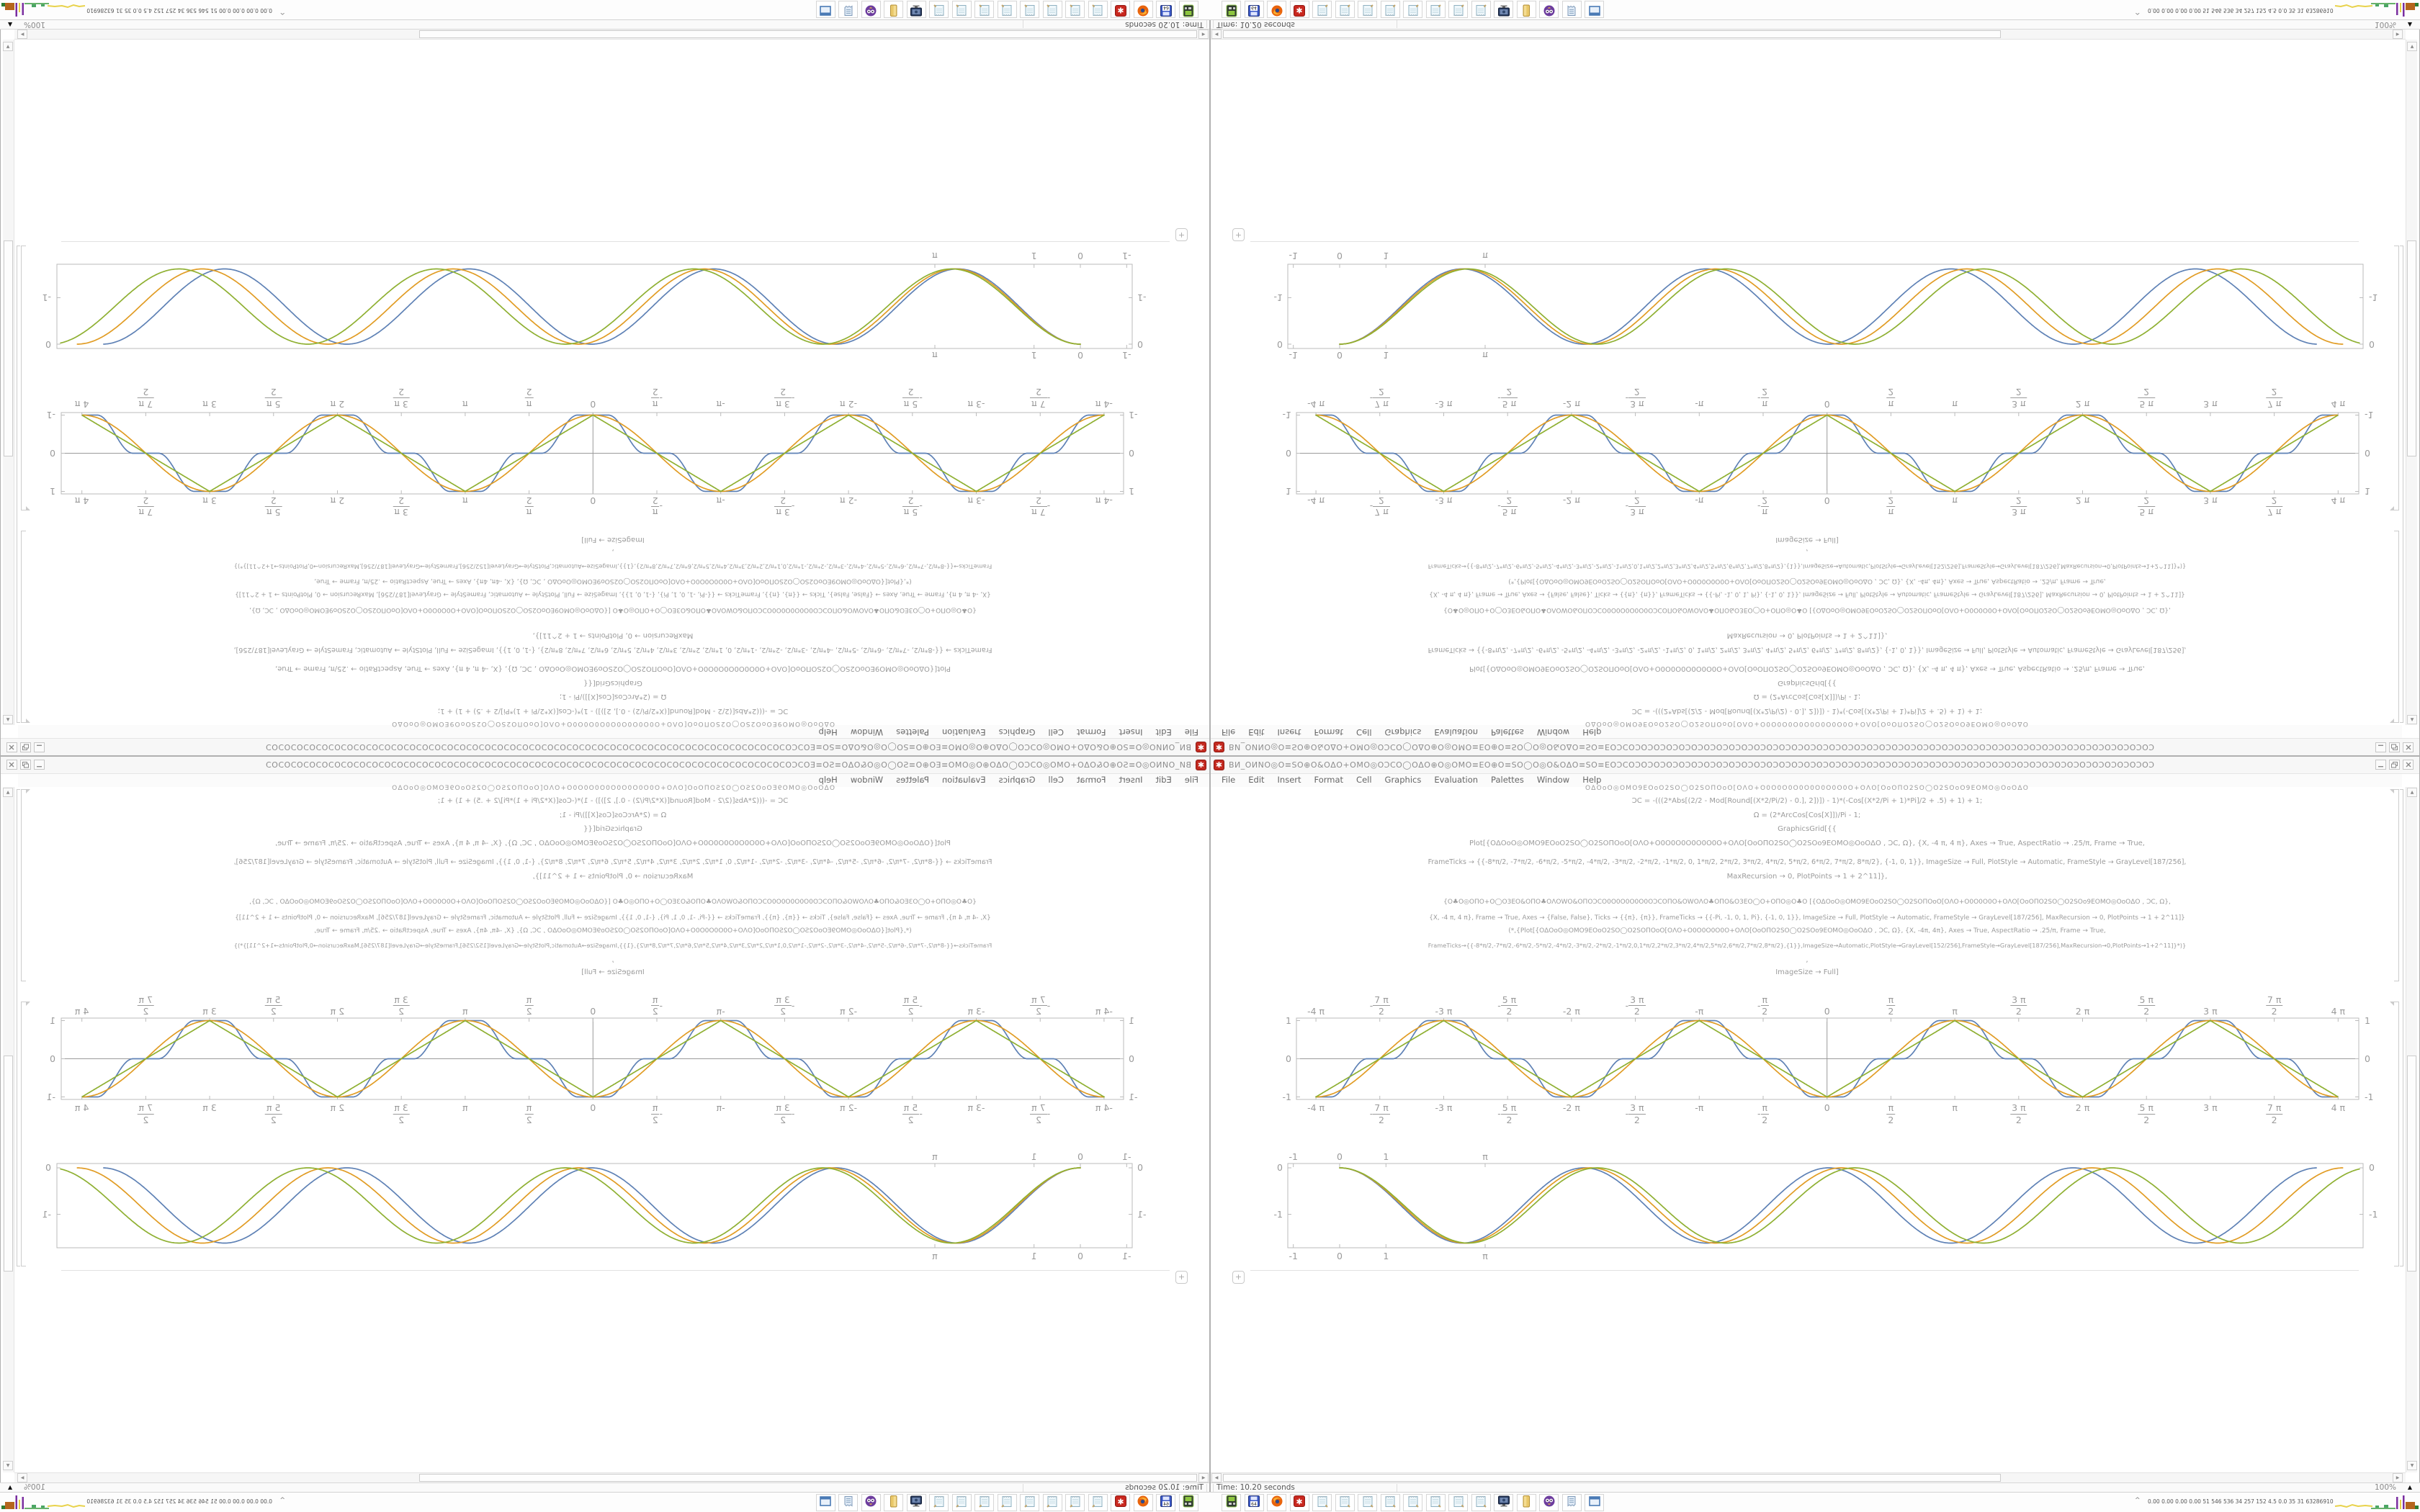 The height and width of the screenshot is (1512, 2420). What do you see at coordinates (1456, 780) in the screenshot?
I see `menu-item-evaluation: Evaluation` at bounding box center [1456, 780].